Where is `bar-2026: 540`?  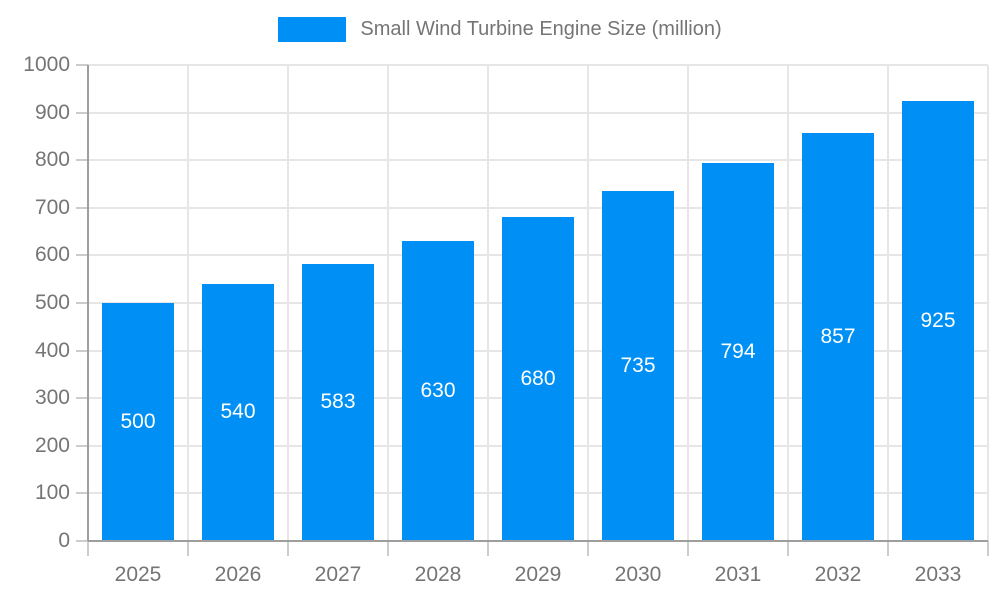
bar-2026: 540 is located at coordinates (238, 412).